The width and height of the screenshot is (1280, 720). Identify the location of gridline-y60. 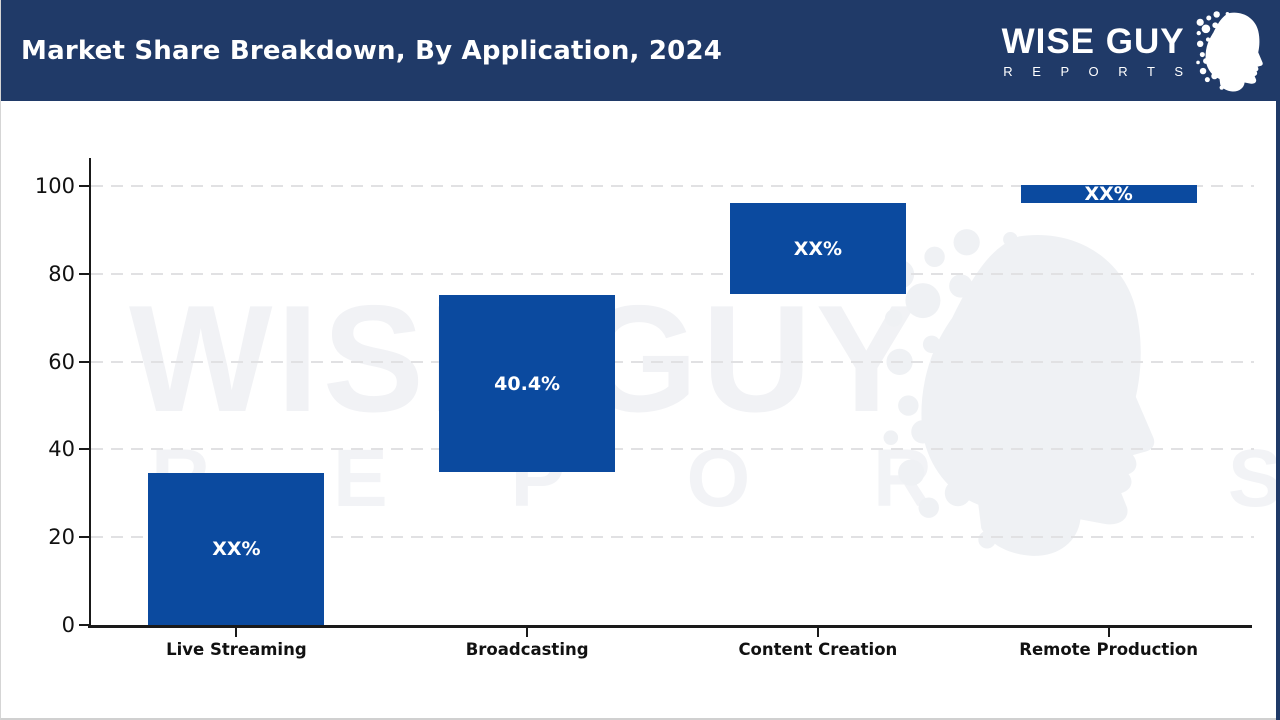
(672, 361).